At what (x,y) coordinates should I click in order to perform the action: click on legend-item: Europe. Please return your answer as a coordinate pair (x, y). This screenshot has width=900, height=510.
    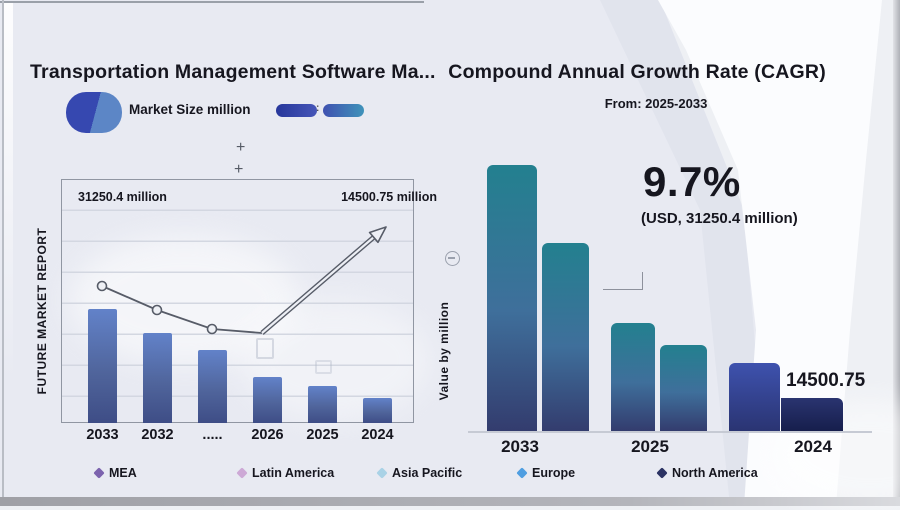
    Looking at the image, I should click on (546, 473).